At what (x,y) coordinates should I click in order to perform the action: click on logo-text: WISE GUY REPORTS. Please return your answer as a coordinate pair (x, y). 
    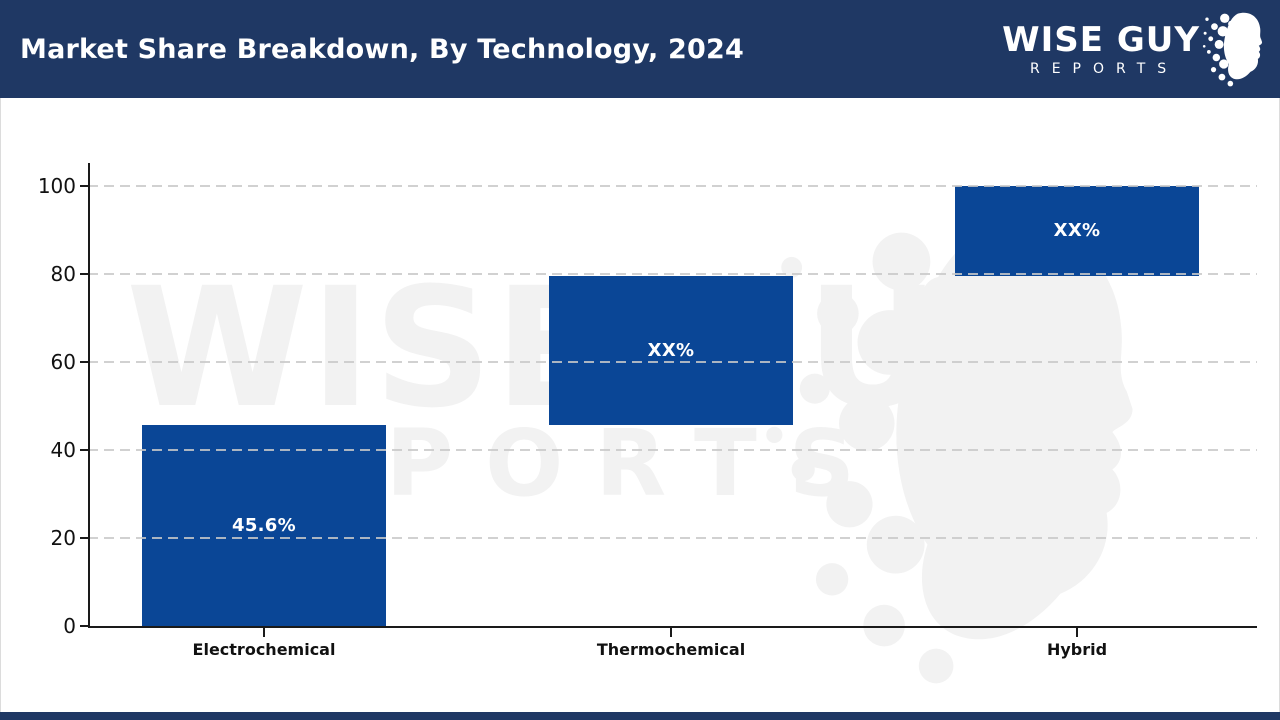
    Looking at the image, I should click on (1101, 48).